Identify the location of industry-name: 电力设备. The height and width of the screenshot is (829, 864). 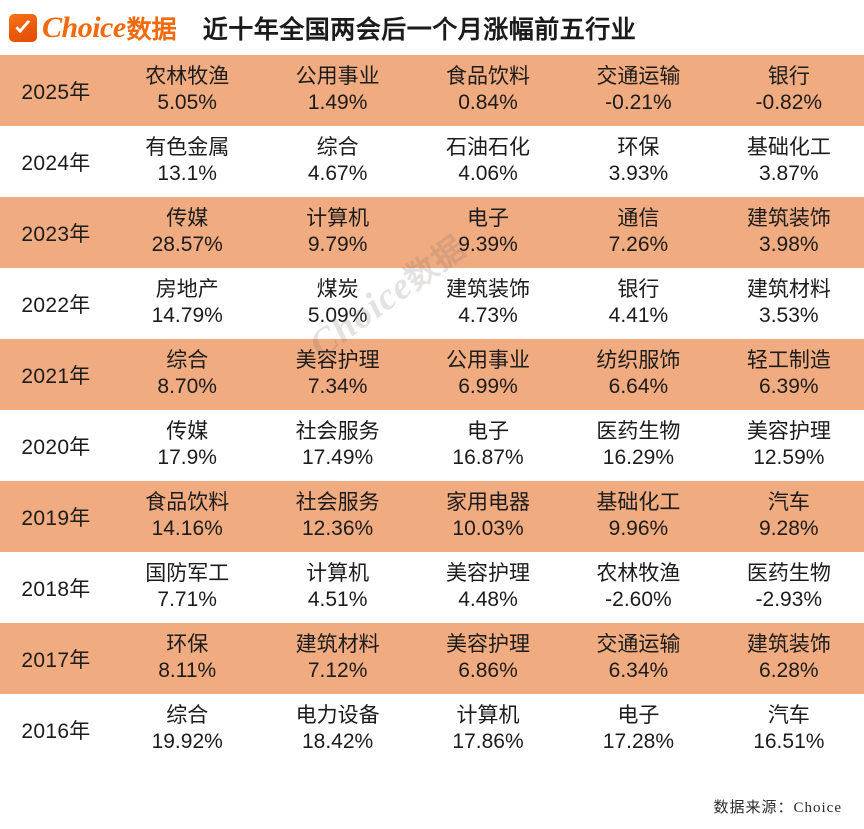
(337, 716).